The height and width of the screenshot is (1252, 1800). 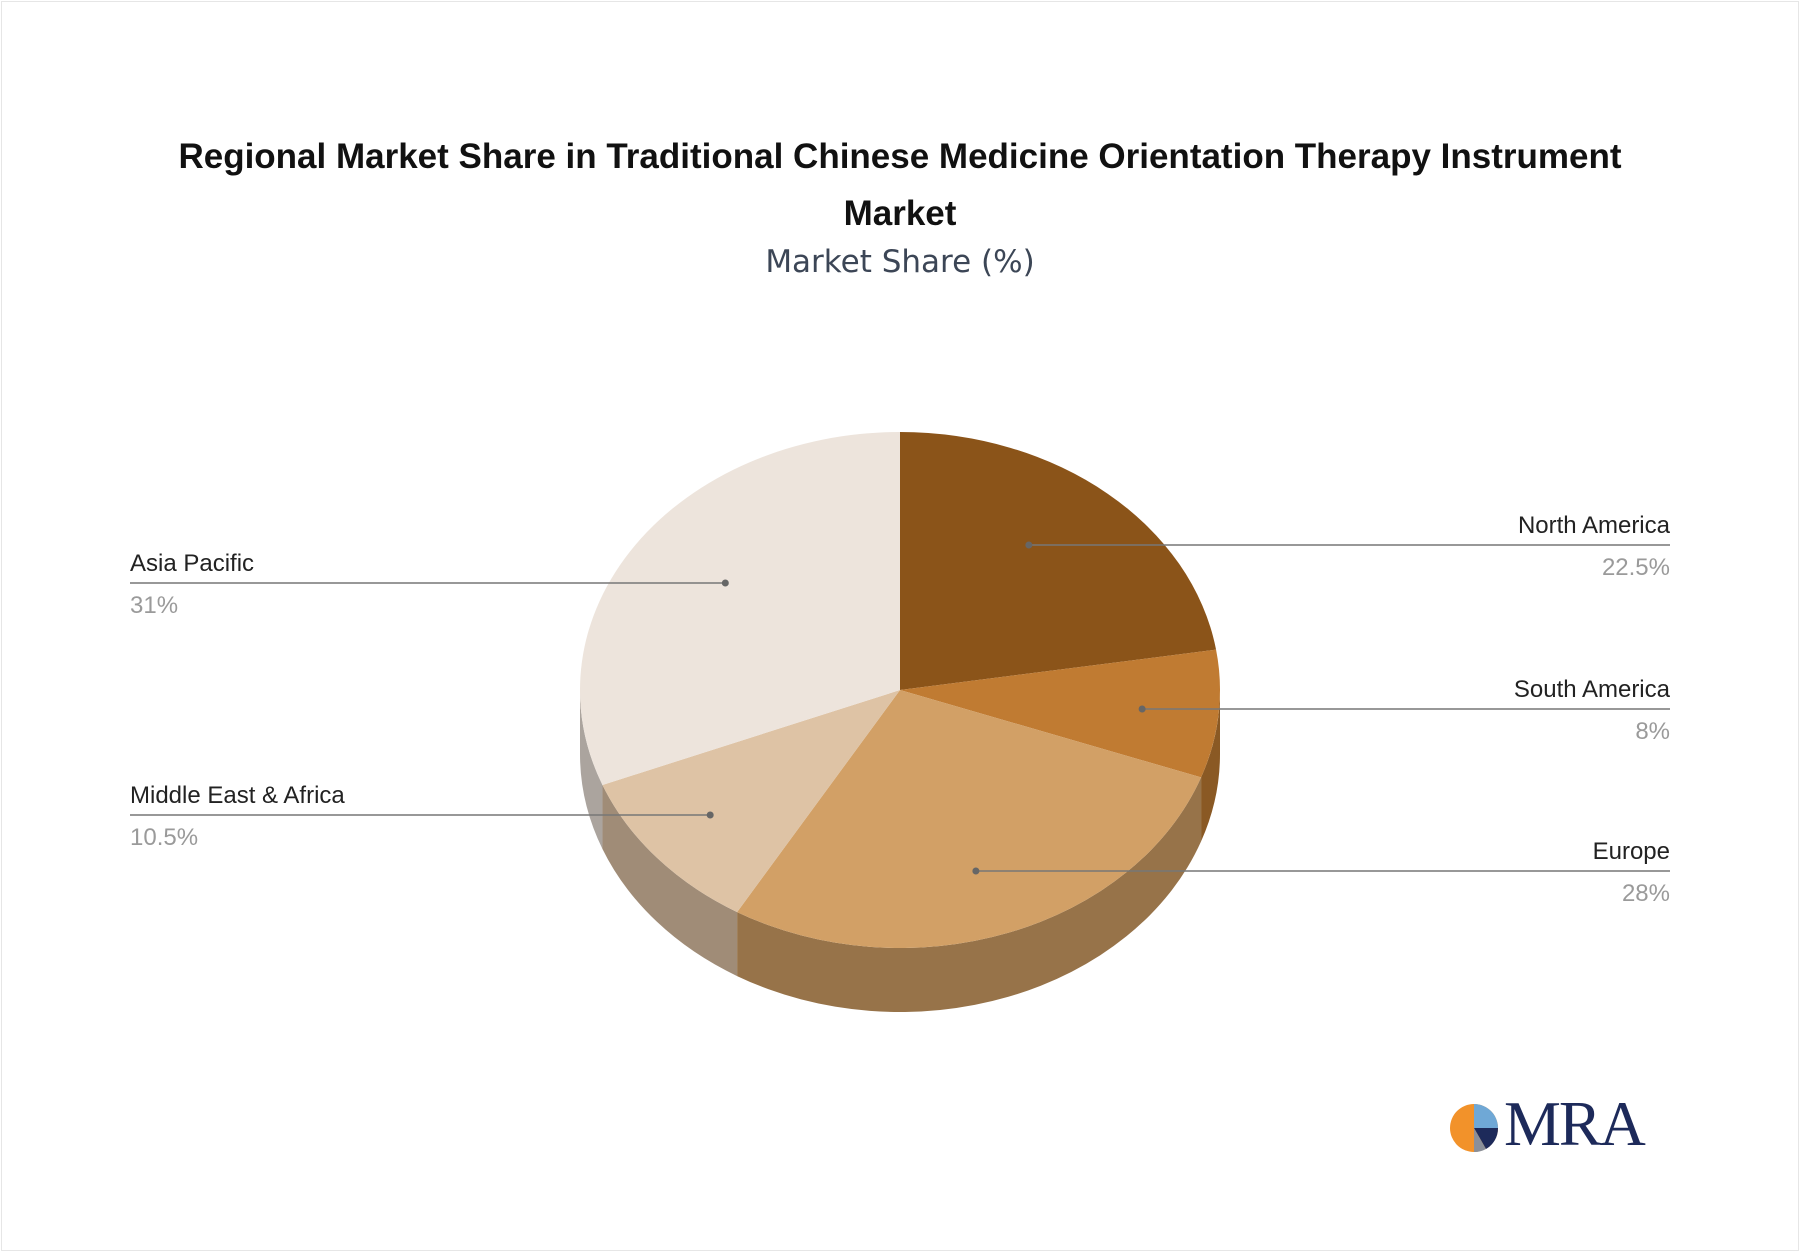 I want to click on slice-label-asia-pacific: Asia Pacific, so click(x=192, y=563).